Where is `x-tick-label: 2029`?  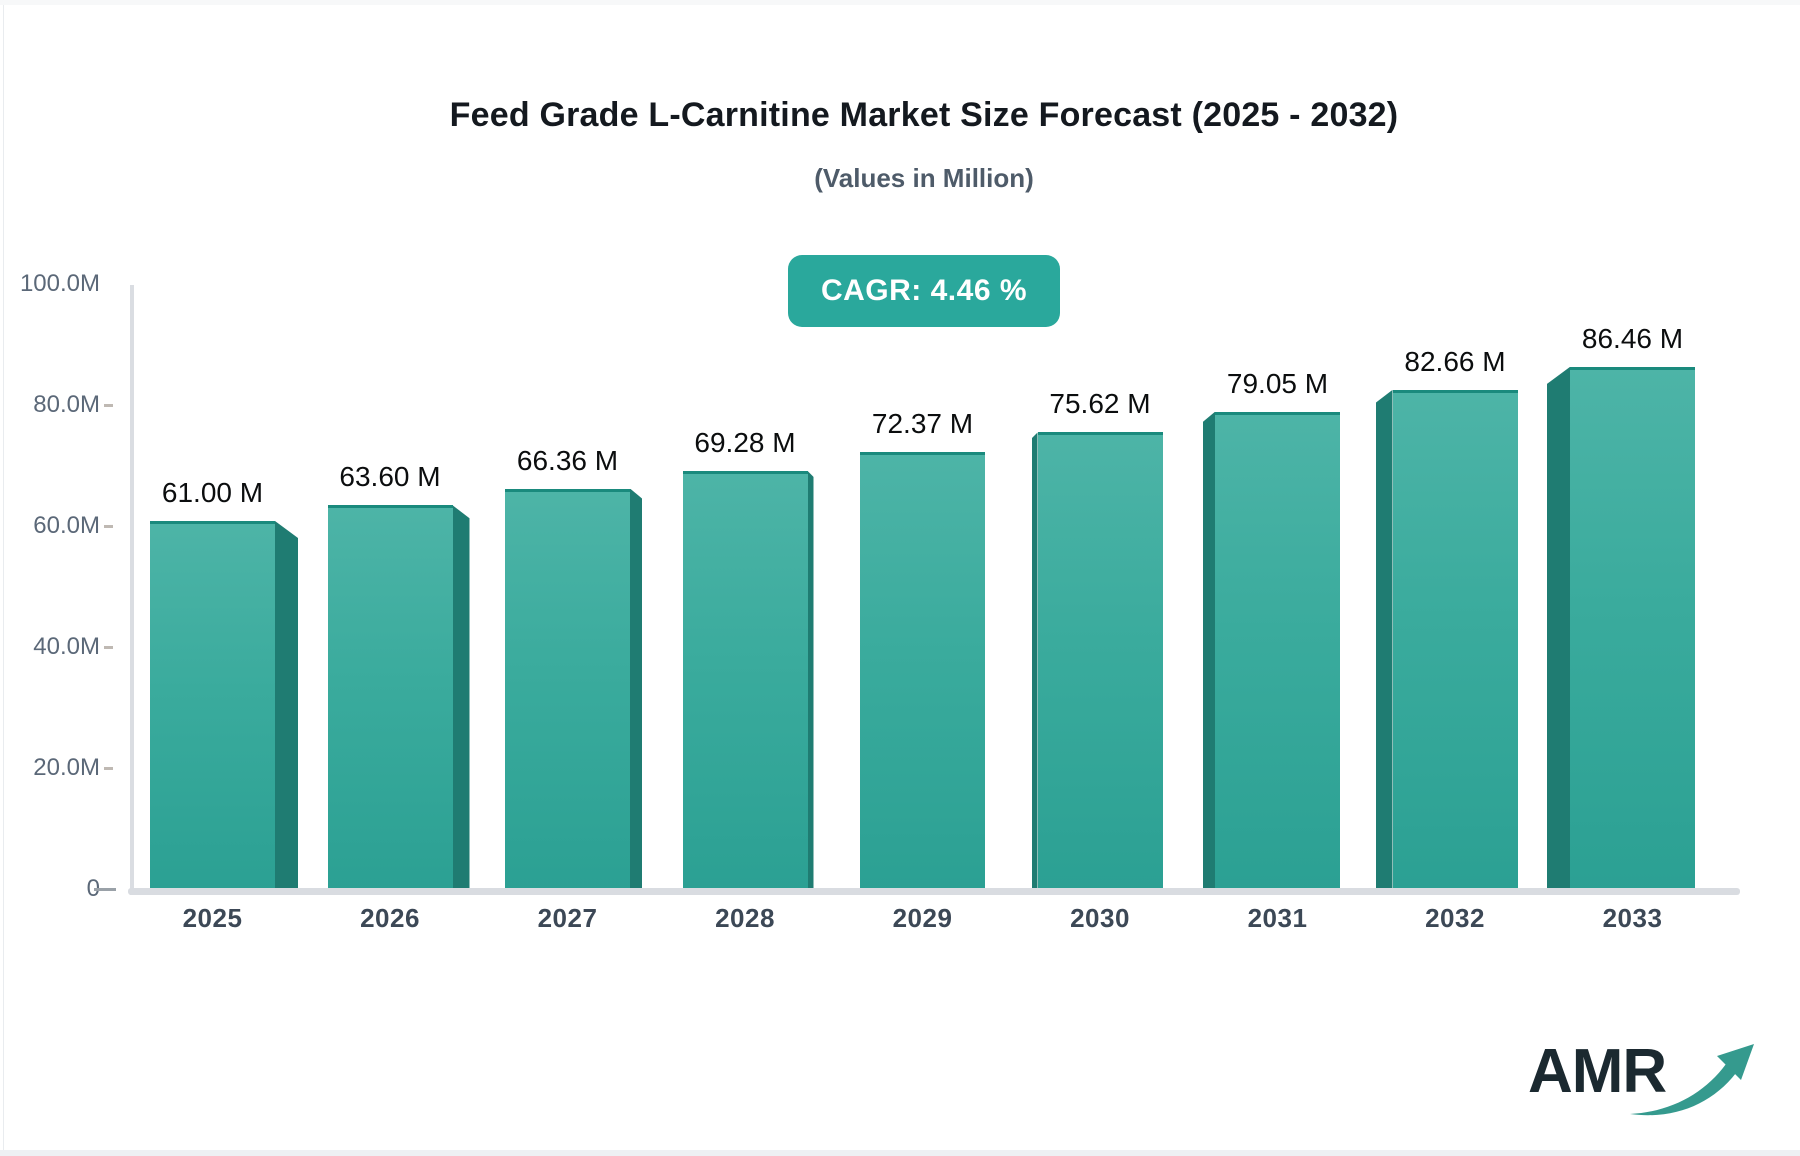 x-tick-label: 2029 is located at coordinates (922, 918).